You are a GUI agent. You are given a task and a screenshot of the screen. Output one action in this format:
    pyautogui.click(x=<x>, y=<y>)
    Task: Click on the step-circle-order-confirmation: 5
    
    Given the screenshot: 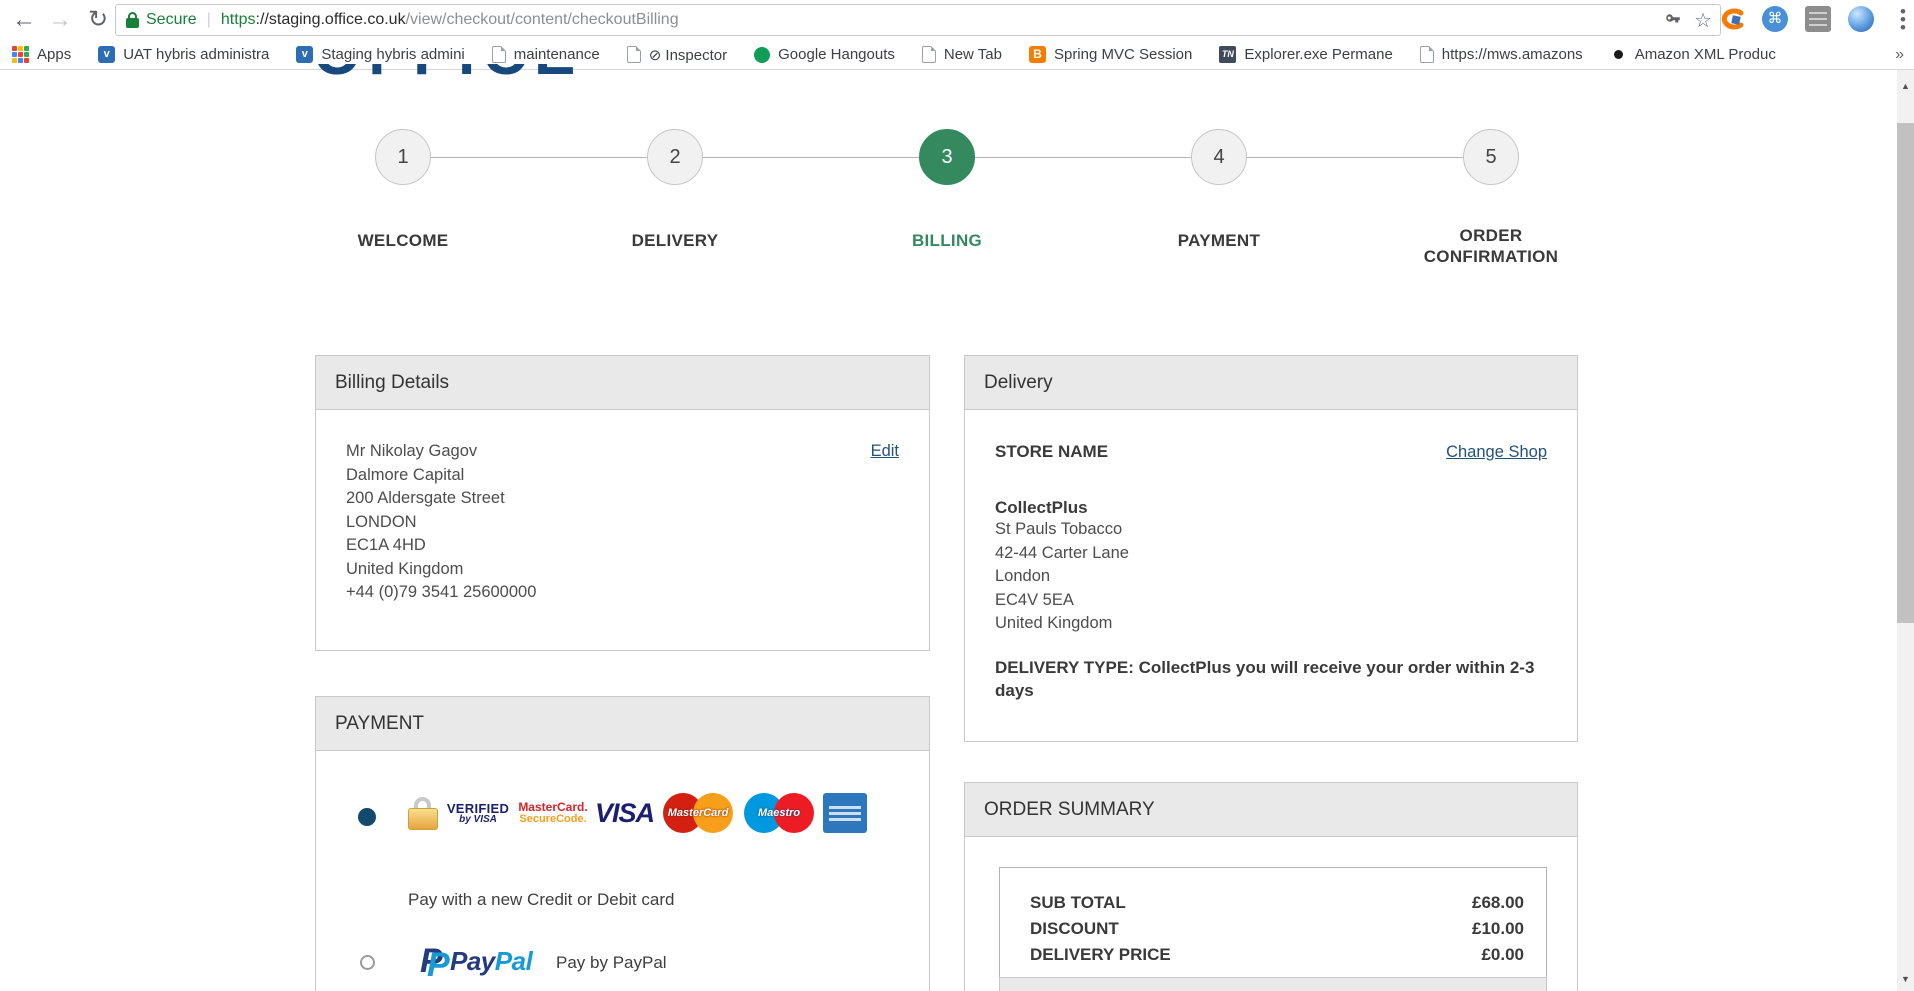 What is the action you would take?
    pyautogui.click(x=1491, y=157)
    